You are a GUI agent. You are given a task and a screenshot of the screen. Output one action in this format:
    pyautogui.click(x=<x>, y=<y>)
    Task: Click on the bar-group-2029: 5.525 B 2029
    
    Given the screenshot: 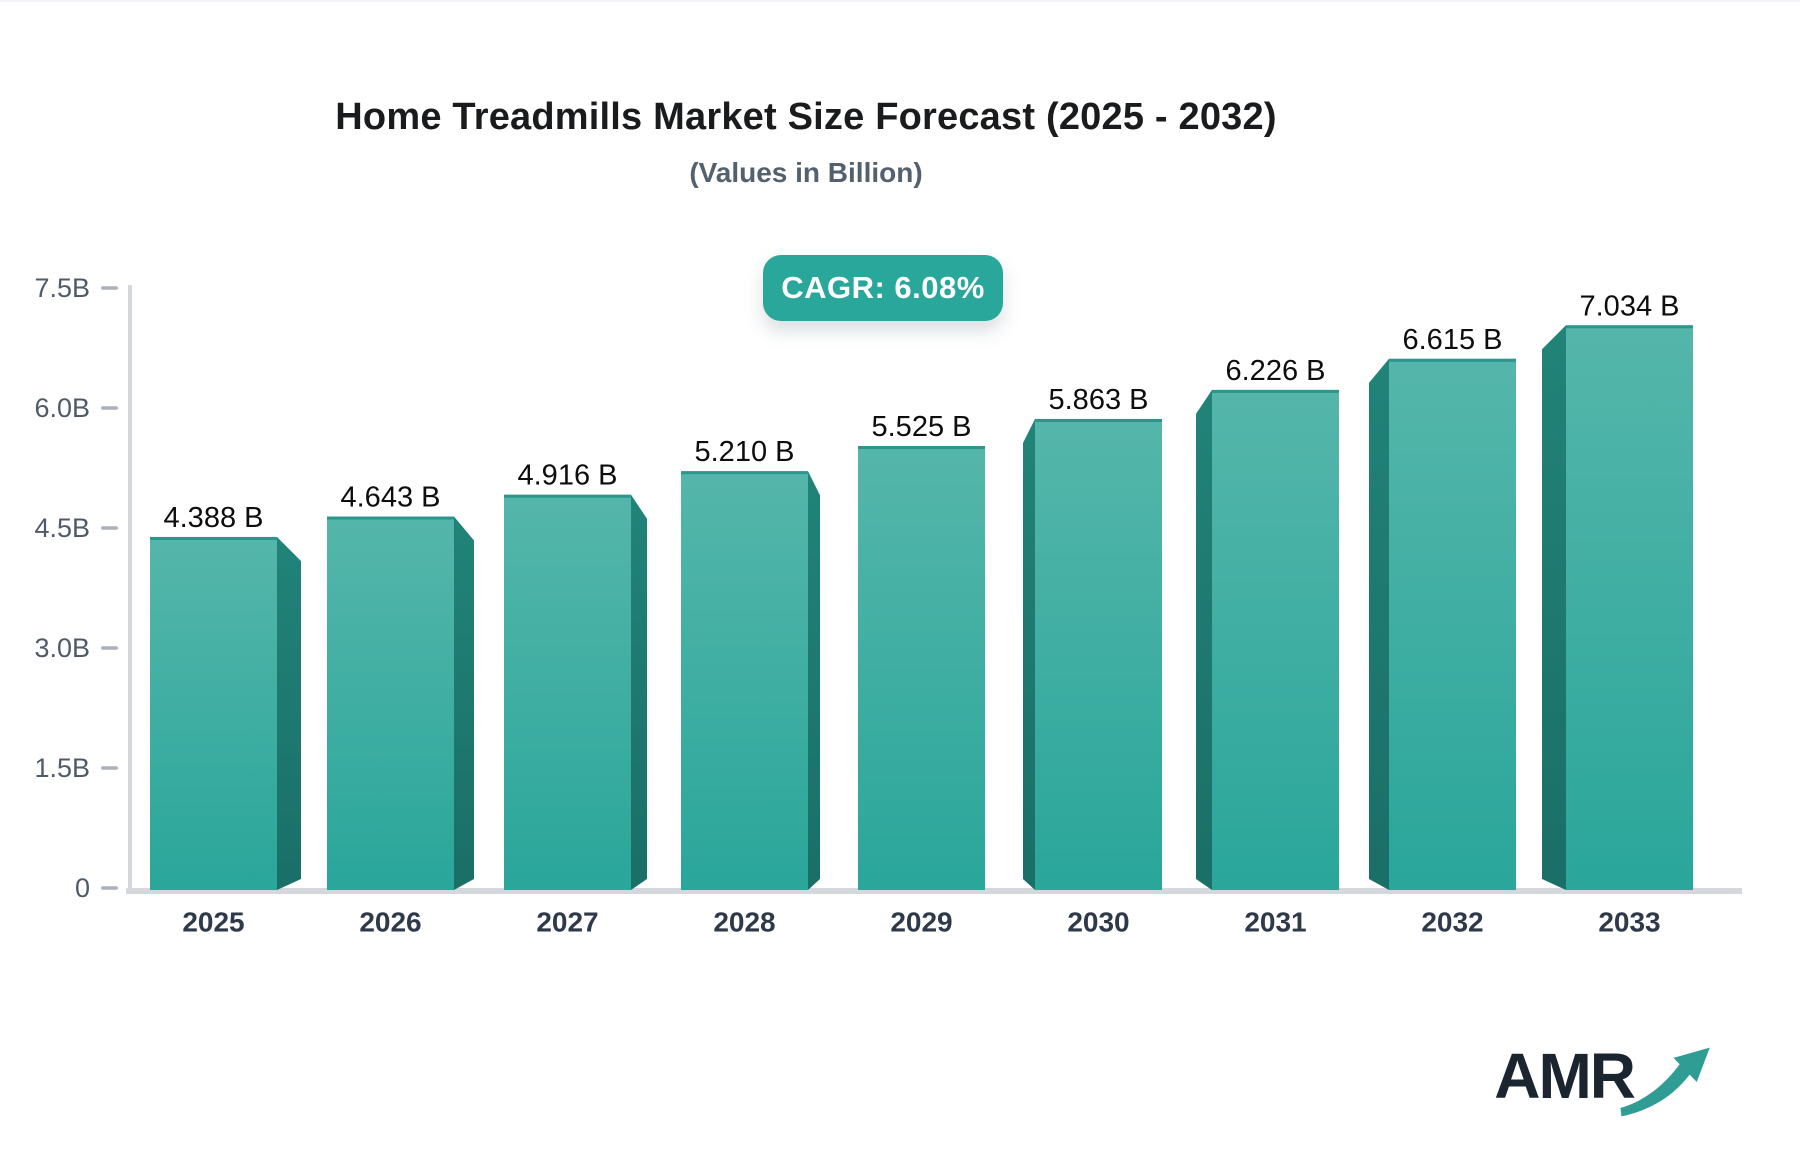 What is the action you would take?
    pyautogui.click(x=921, y=674)
    